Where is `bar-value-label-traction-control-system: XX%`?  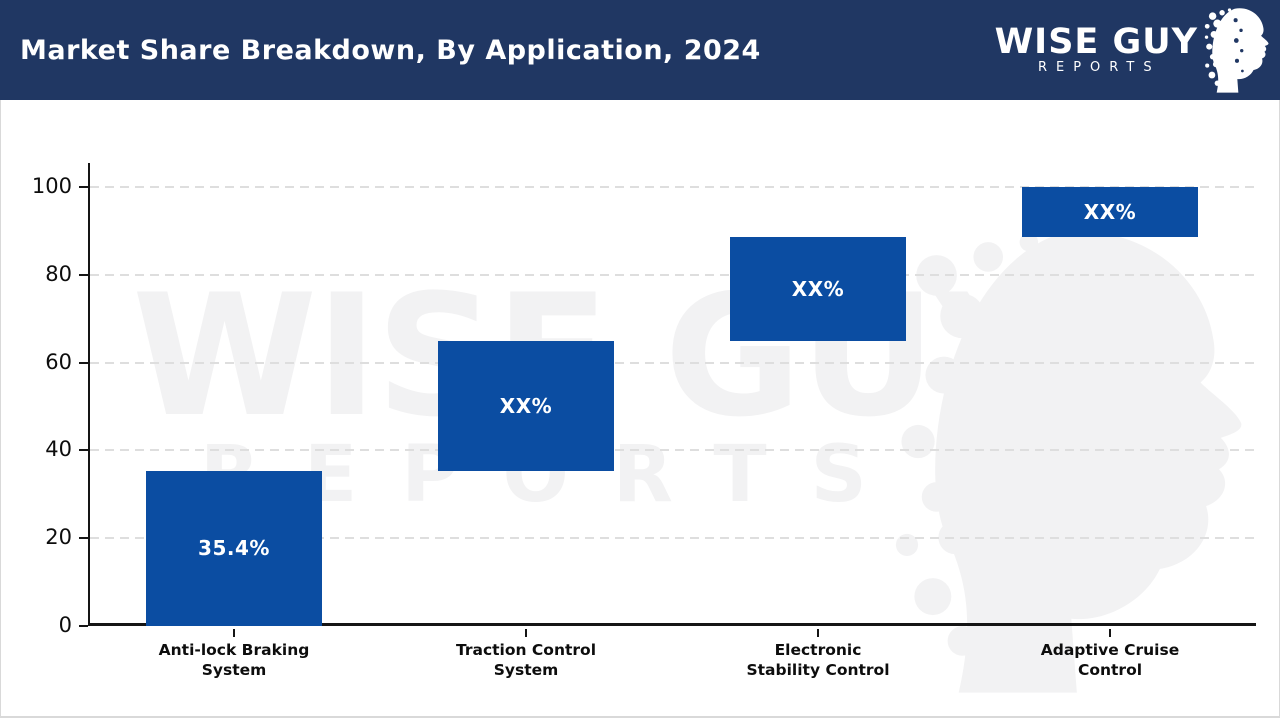
bar-value-label-traction-control-system: XX% is located at coordinates (526, 405).